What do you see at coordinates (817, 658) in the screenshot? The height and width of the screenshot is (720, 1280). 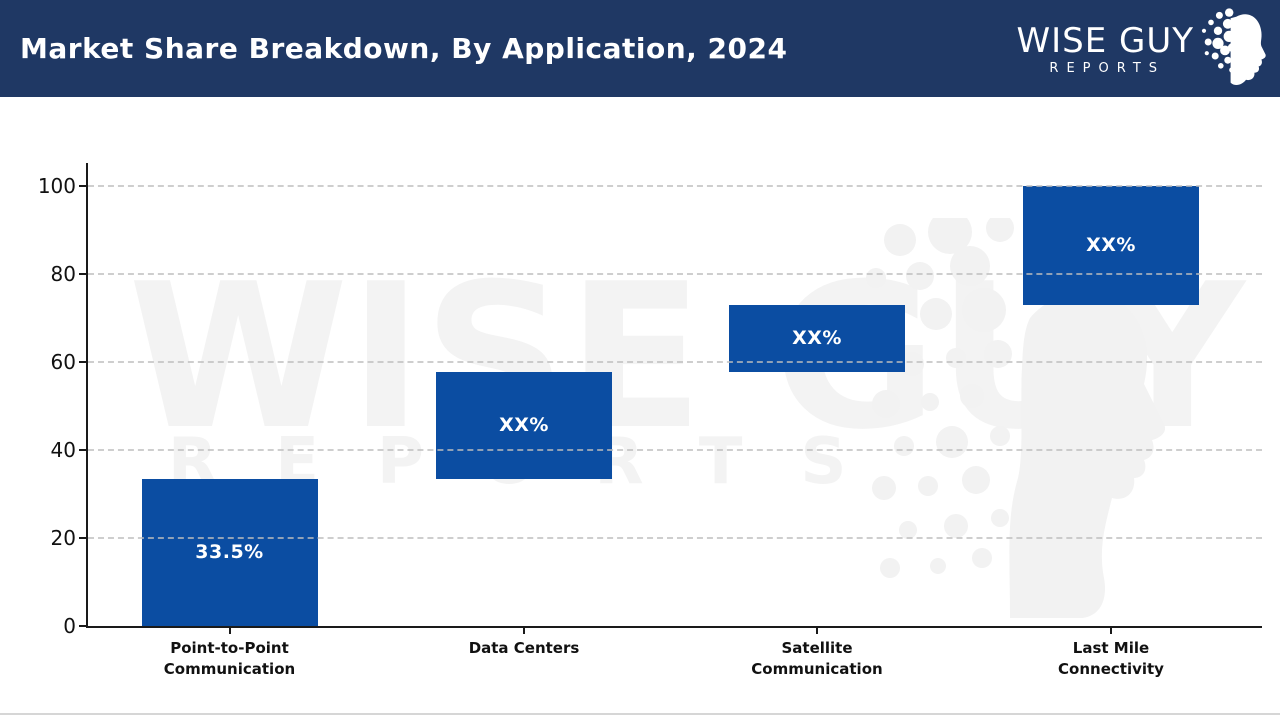 I see `category-label: Satellite Communication` at bounding box center [817, 658].